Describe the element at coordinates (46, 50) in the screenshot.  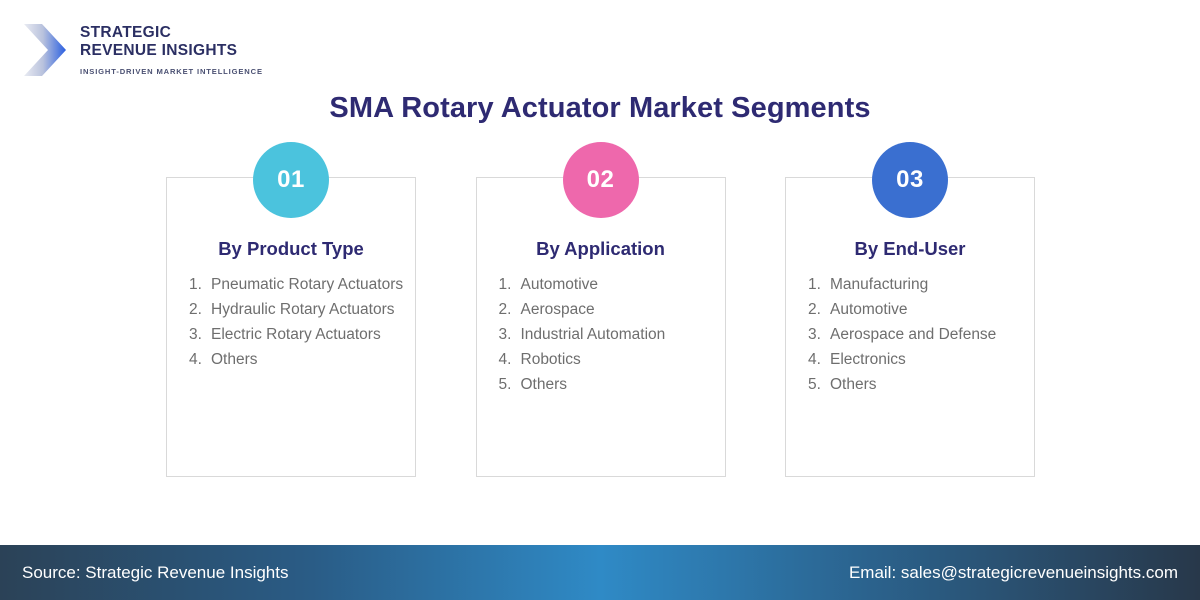
I see `chevron-arrow-logo-icon` at that location.